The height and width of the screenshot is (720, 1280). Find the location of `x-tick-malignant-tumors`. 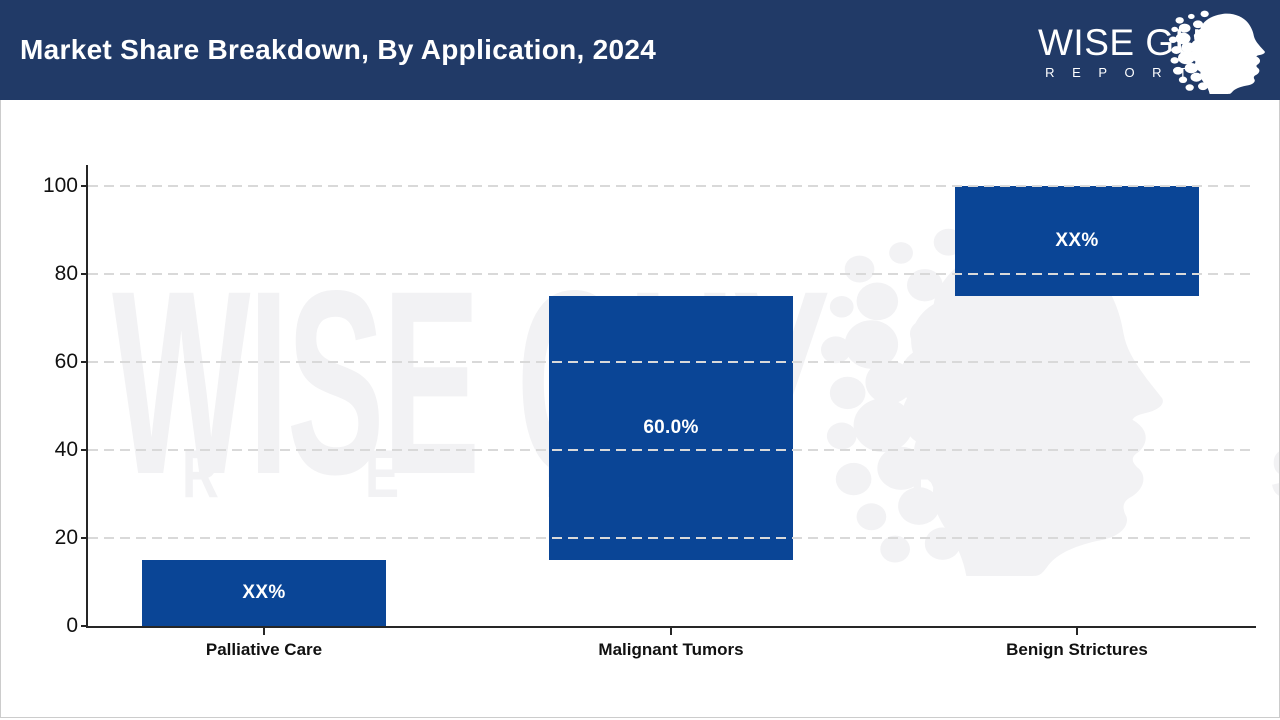

x-tick-malignant-tumors is located at coordinates (671, 631).